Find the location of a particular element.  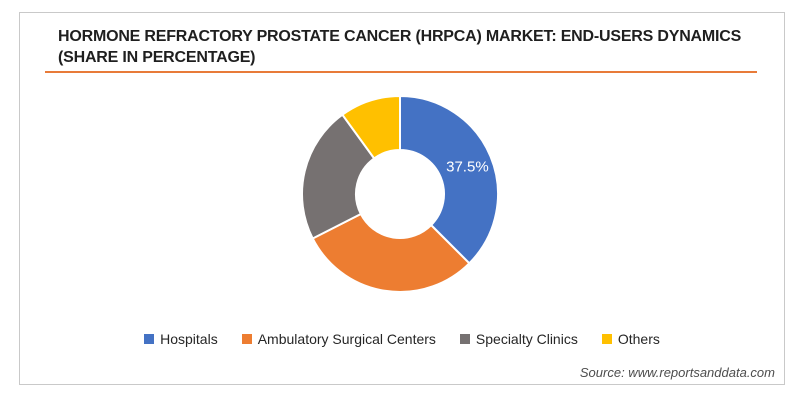

legend-item-ambulatory-surgical-centers: Ambulatory Surgical Centers is located at coordinates (338, 339).